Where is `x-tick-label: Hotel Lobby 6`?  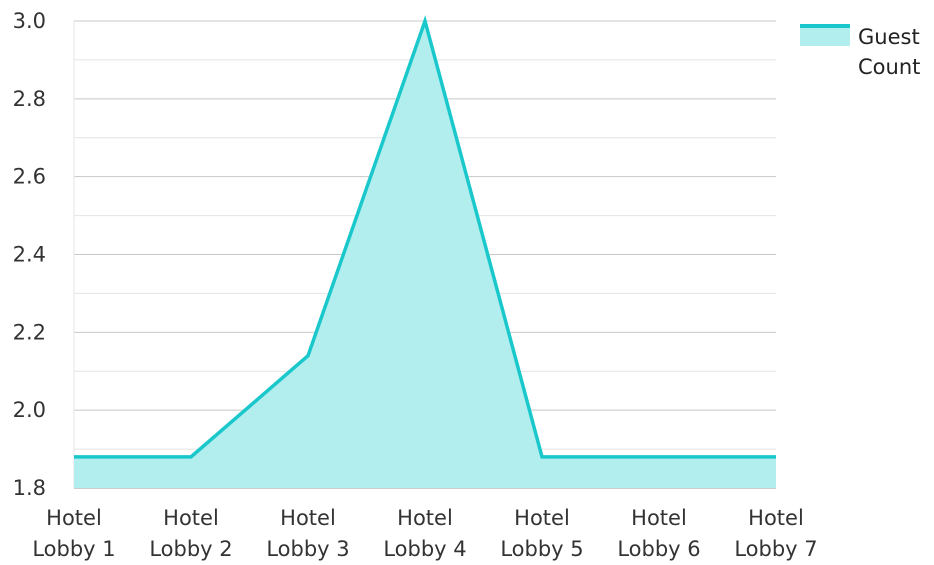
x-tick-label: Hotel Lobby 6 is located at coordinates (658, 533).